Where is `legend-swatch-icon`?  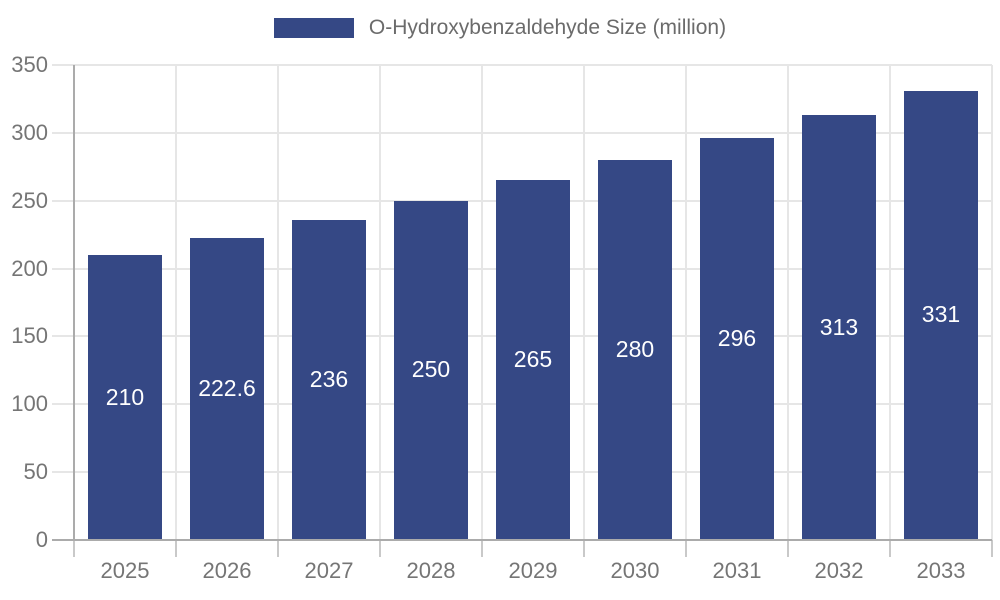 legend-swatch-icon is located at coordinates (313, 28).